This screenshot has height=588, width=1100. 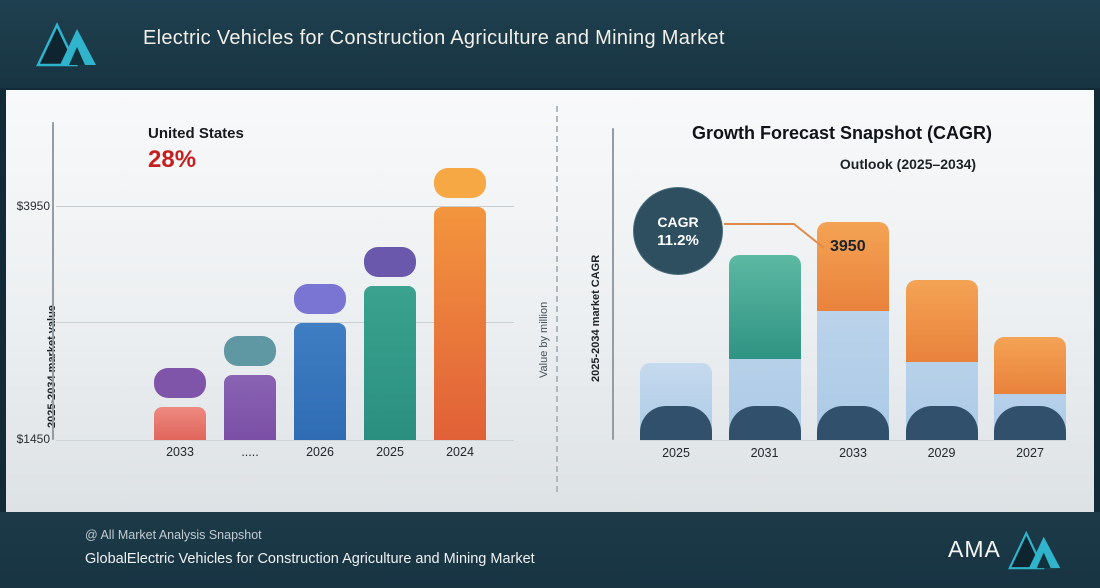 What do you see at coordinates (841, 133) in the screenshot?
I see `right-chart-title: Growth Forecast Snapshot (CAGR)` at bounding box center [841, 133].